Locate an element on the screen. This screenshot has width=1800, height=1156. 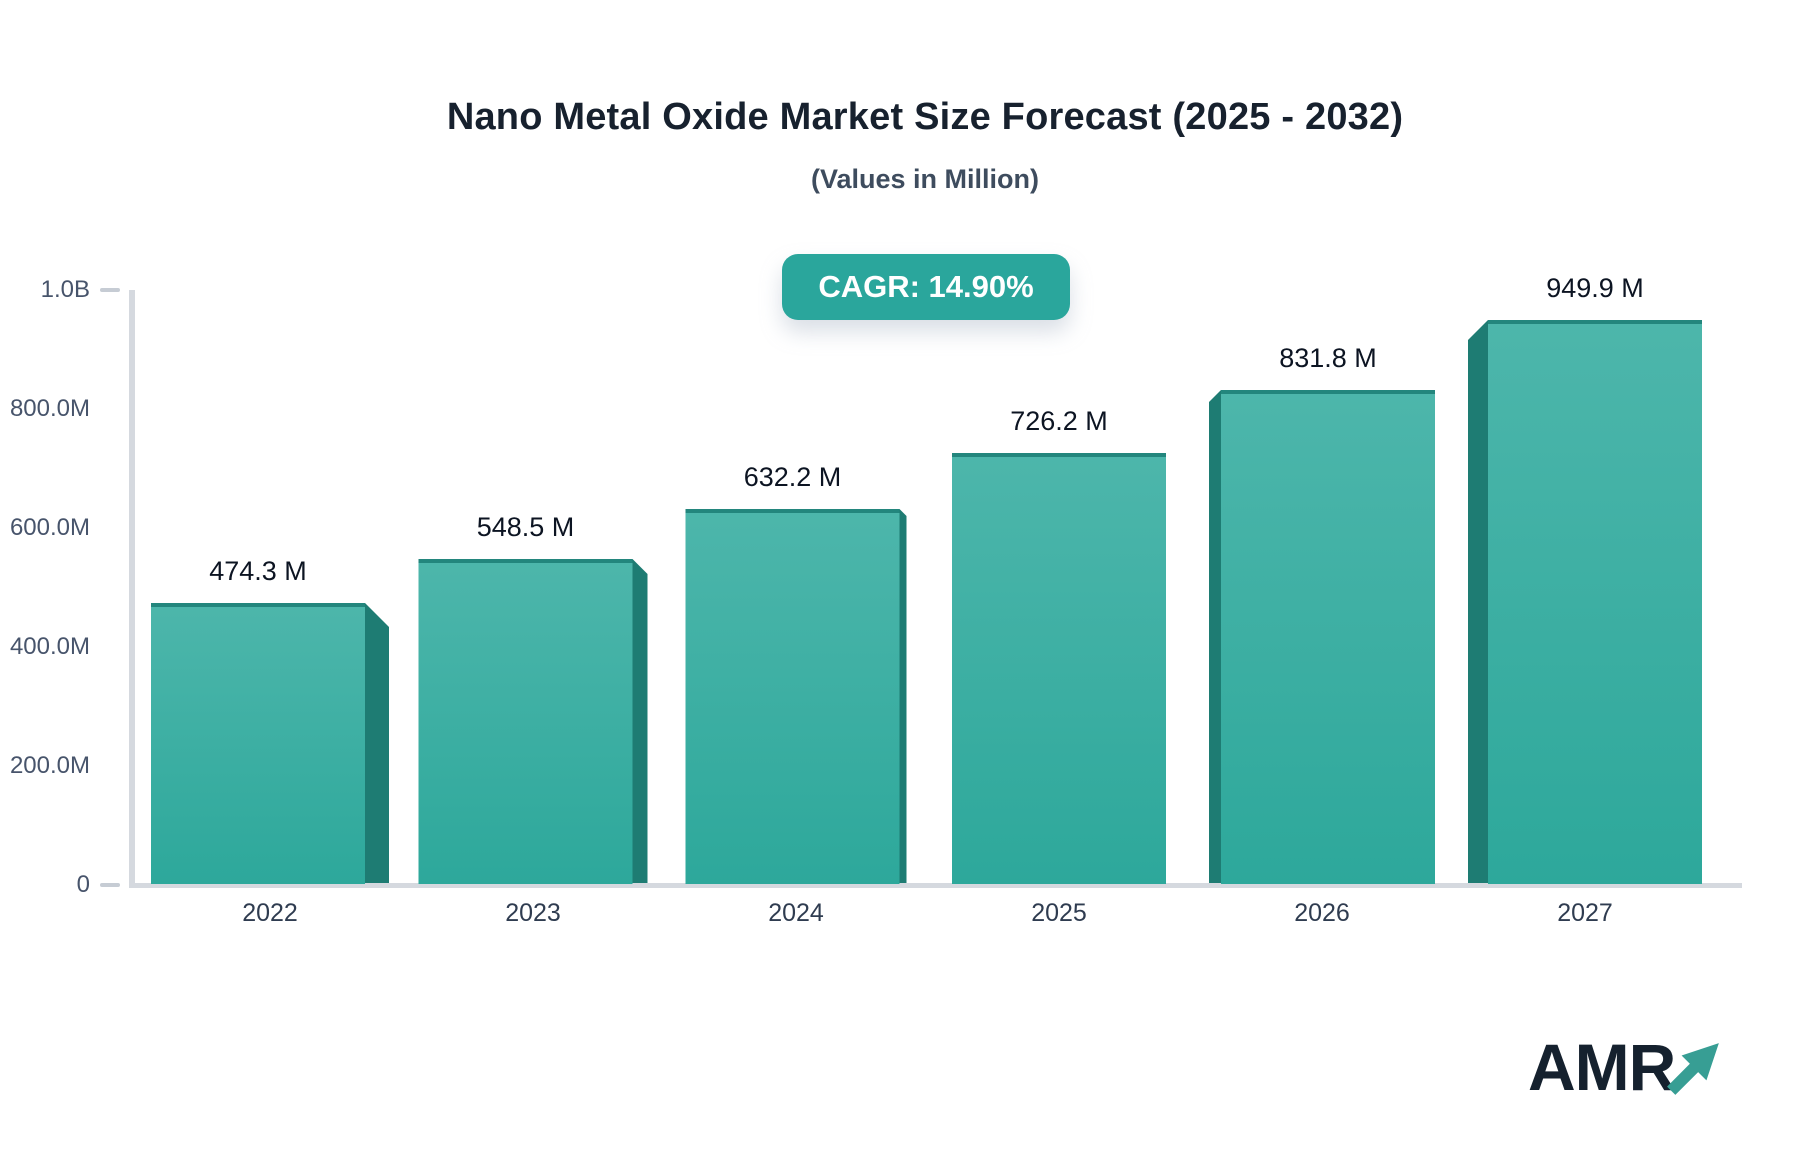
chart-subtitle: (Values in Million) is located at coordinates (925, 179).